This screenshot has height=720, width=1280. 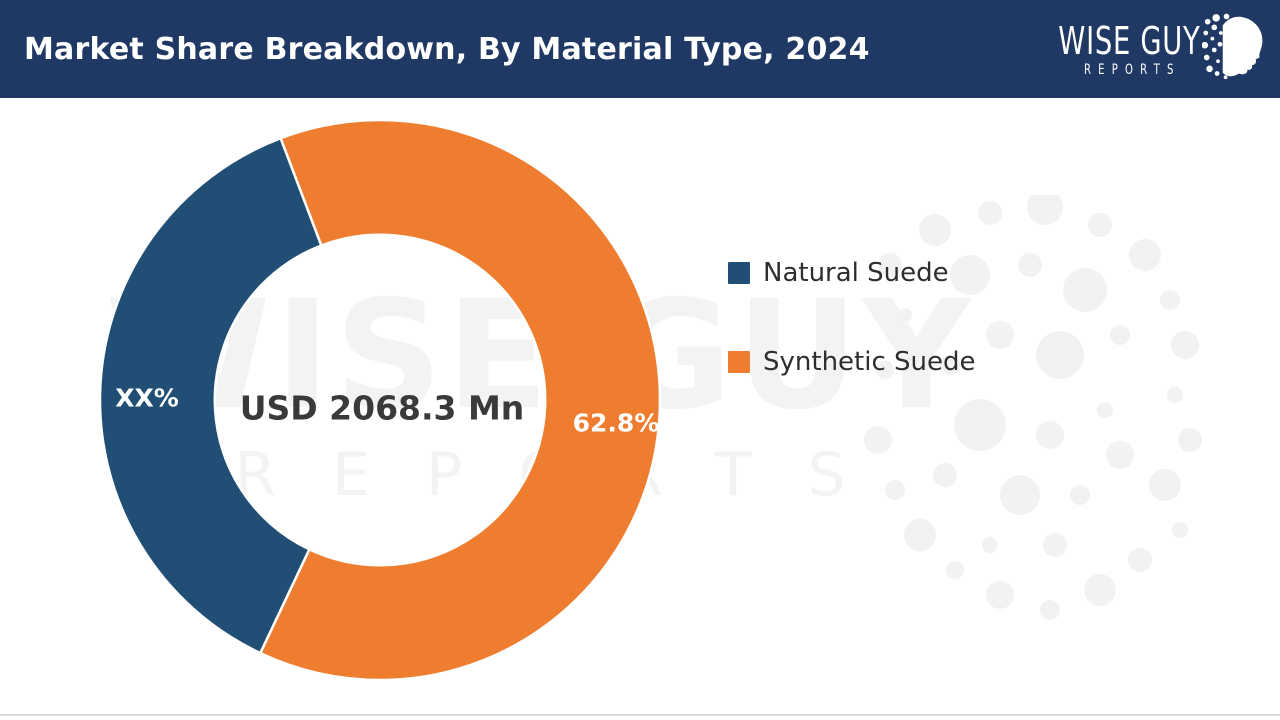 I want to click on legend-swatch-natural-suede, so click(x=739, y=273).